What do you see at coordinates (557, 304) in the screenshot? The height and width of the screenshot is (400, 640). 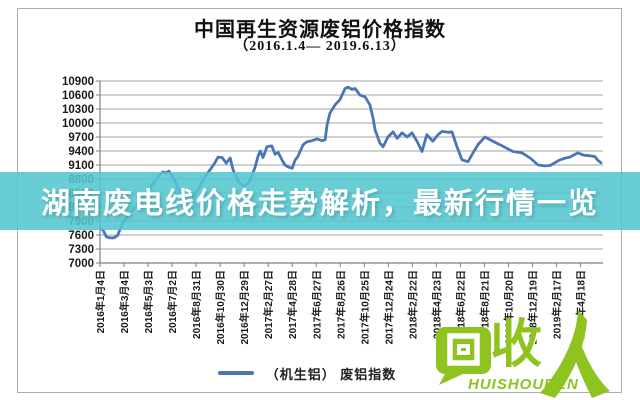 I see `x-tick-label: 2019年2月17日` at bounding box center [557, 304].